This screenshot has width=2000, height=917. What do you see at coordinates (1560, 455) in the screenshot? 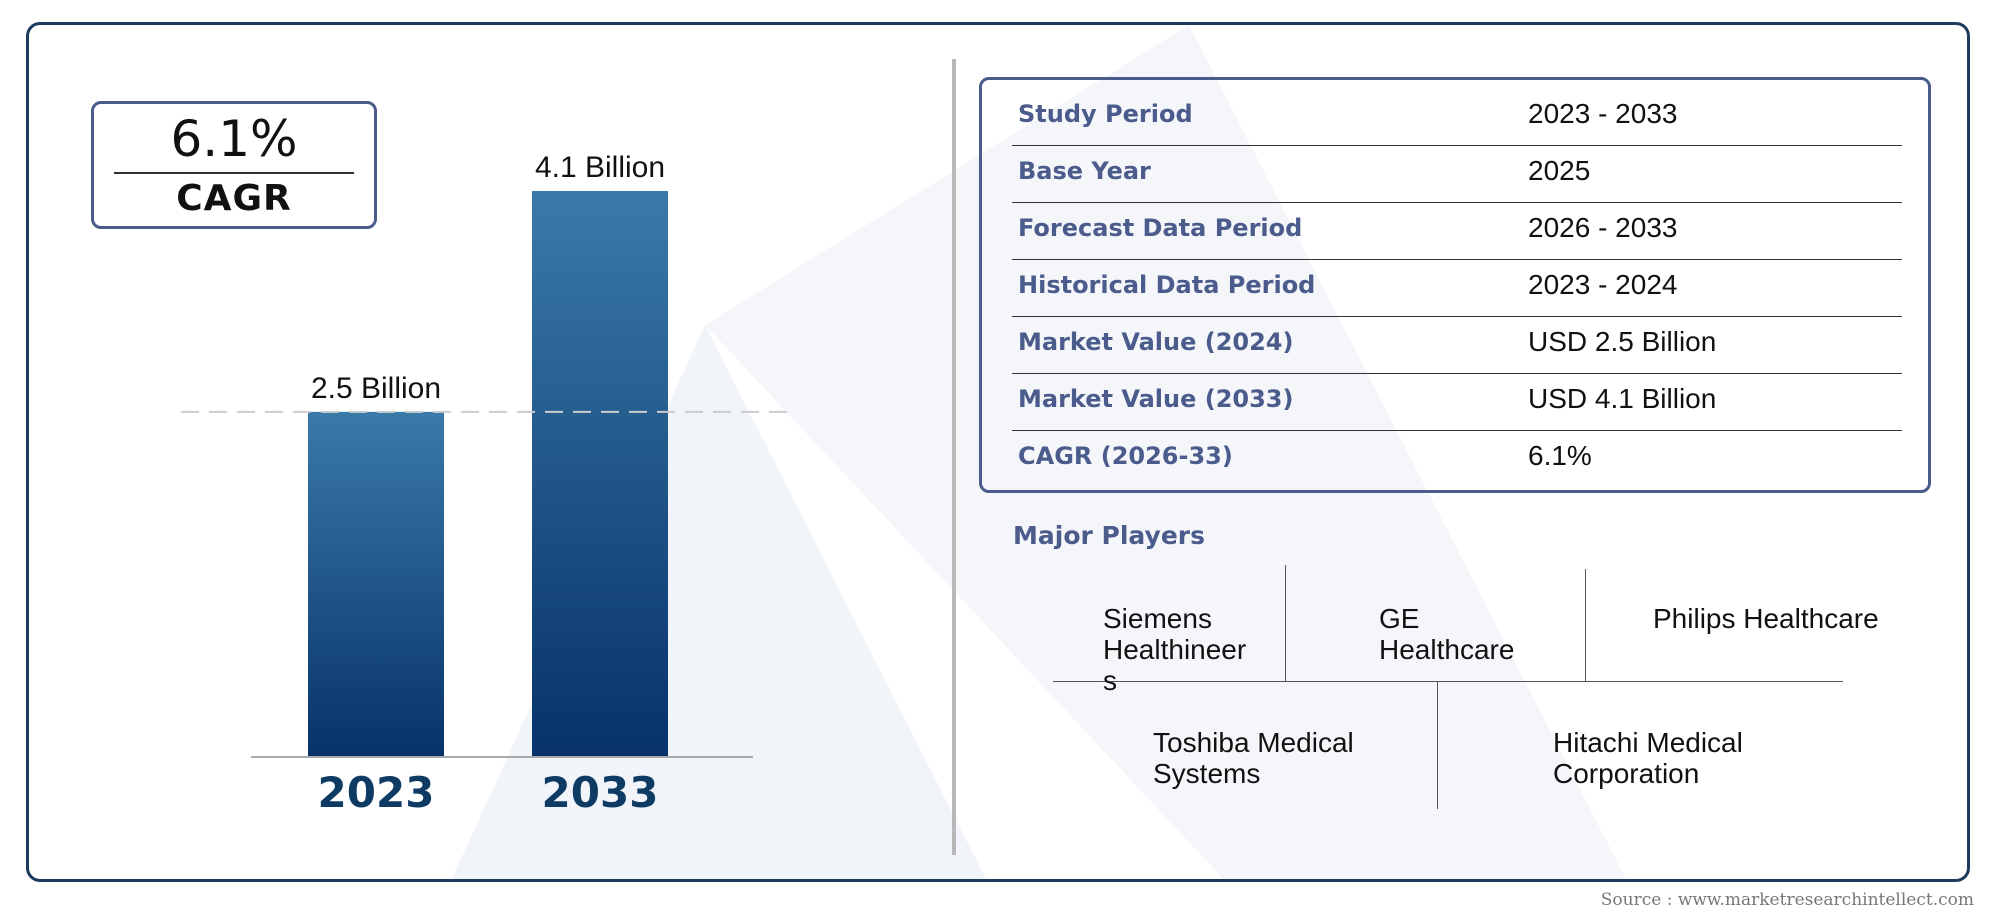
I see `row-value: 6.1%` at bounding box center [1560, 455].